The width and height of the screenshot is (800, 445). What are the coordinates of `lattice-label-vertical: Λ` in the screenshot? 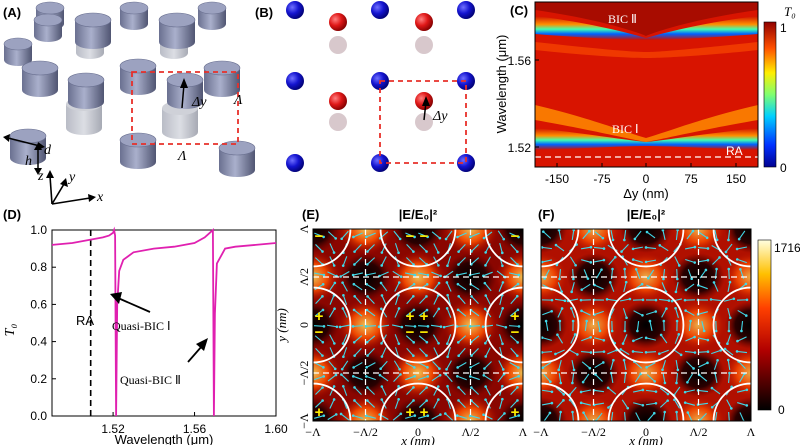 It's located at (237, 100).